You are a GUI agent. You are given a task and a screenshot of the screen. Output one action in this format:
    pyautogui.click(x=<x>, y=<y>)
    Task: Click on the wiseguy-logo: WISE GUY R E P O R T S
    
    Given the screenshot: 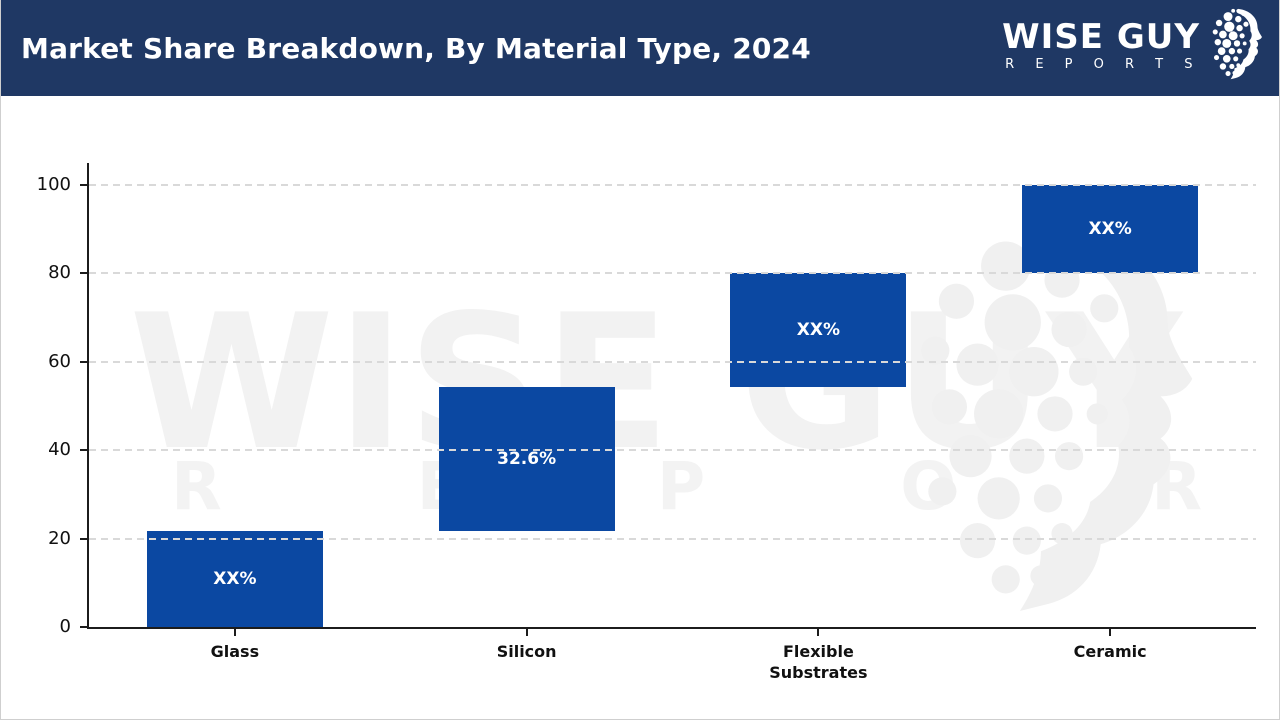 What is the action you would take?
    pyautogui.click(x=1135, y=46)
    